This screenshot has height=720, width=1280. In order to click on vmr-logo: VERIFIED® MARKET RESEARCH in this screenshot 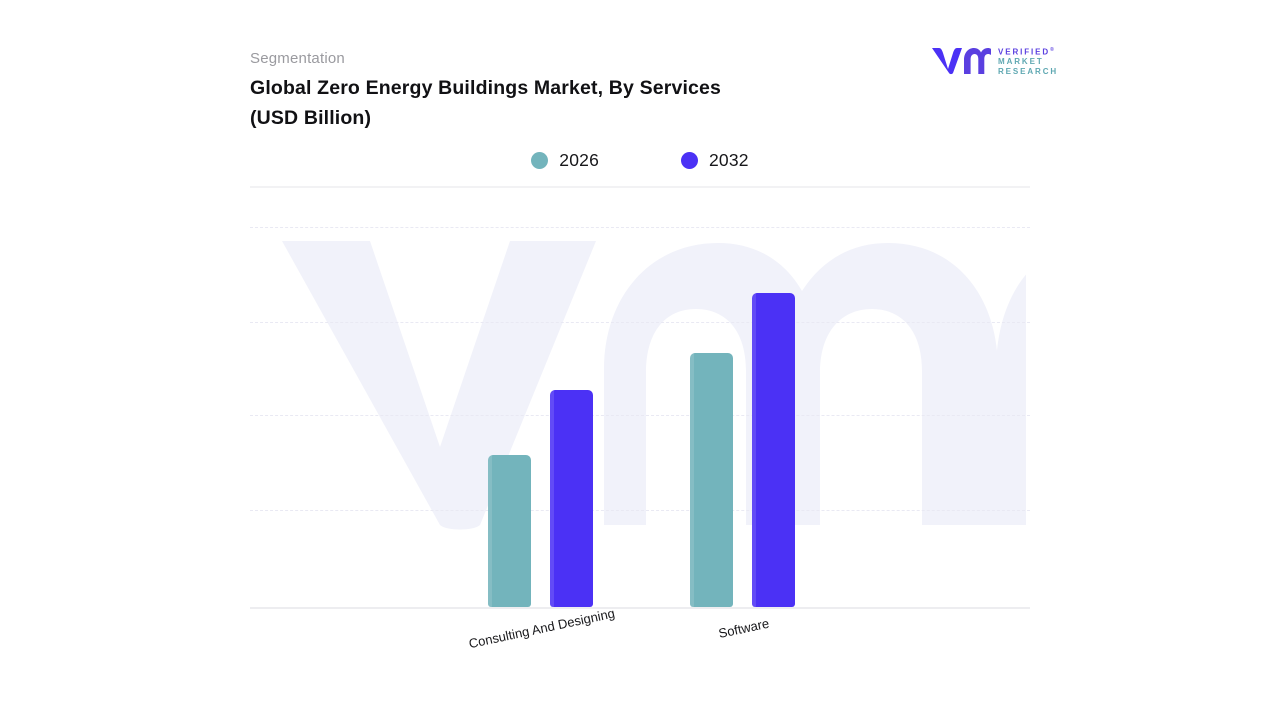, I will do `click(997, 61)`.